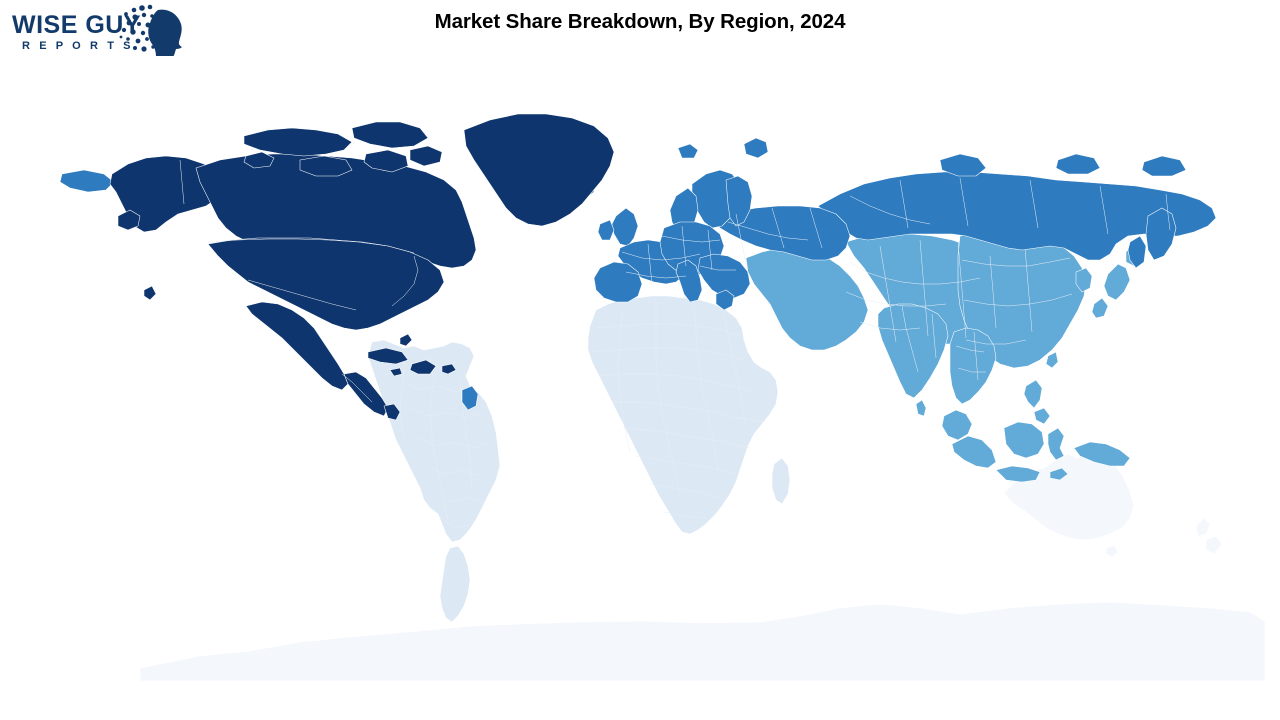 The width and height of the screenshot is (1280, 720). What do you see at coordinates (679, 409) in the screenshot?
I see `africa-country-borders` at bounding box center [679, 409].